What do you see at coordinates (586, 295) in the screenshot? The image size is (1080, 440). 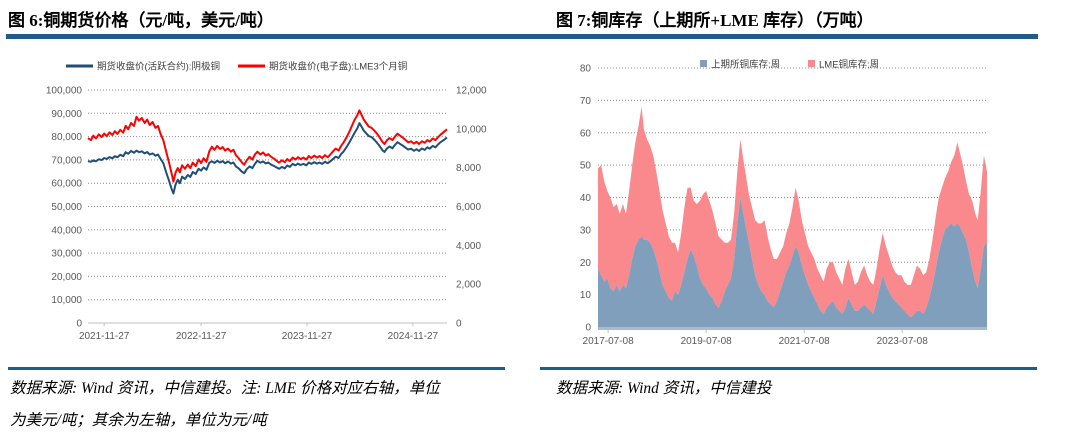 I see `inventory-y-axis-label: 10` at bounding box center [586, 295].